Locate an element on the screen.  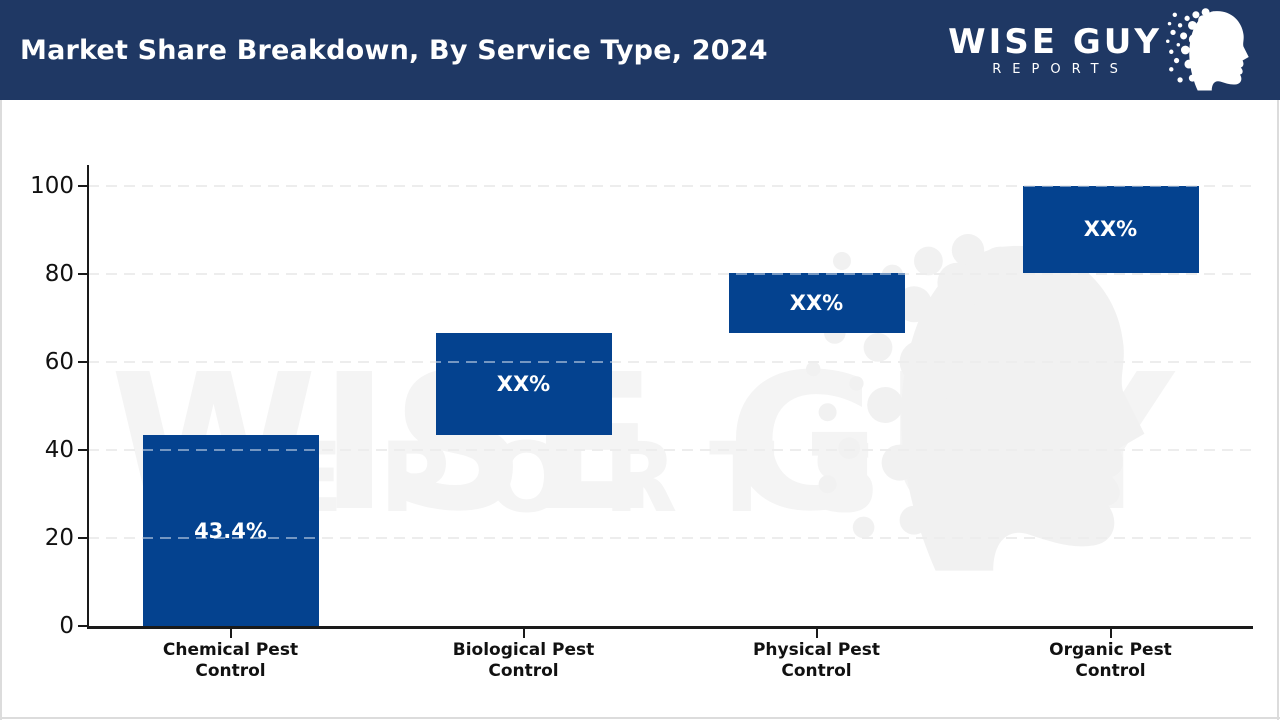
x-category-label-line: Organic Pest is located at coordinates (1110, 650).